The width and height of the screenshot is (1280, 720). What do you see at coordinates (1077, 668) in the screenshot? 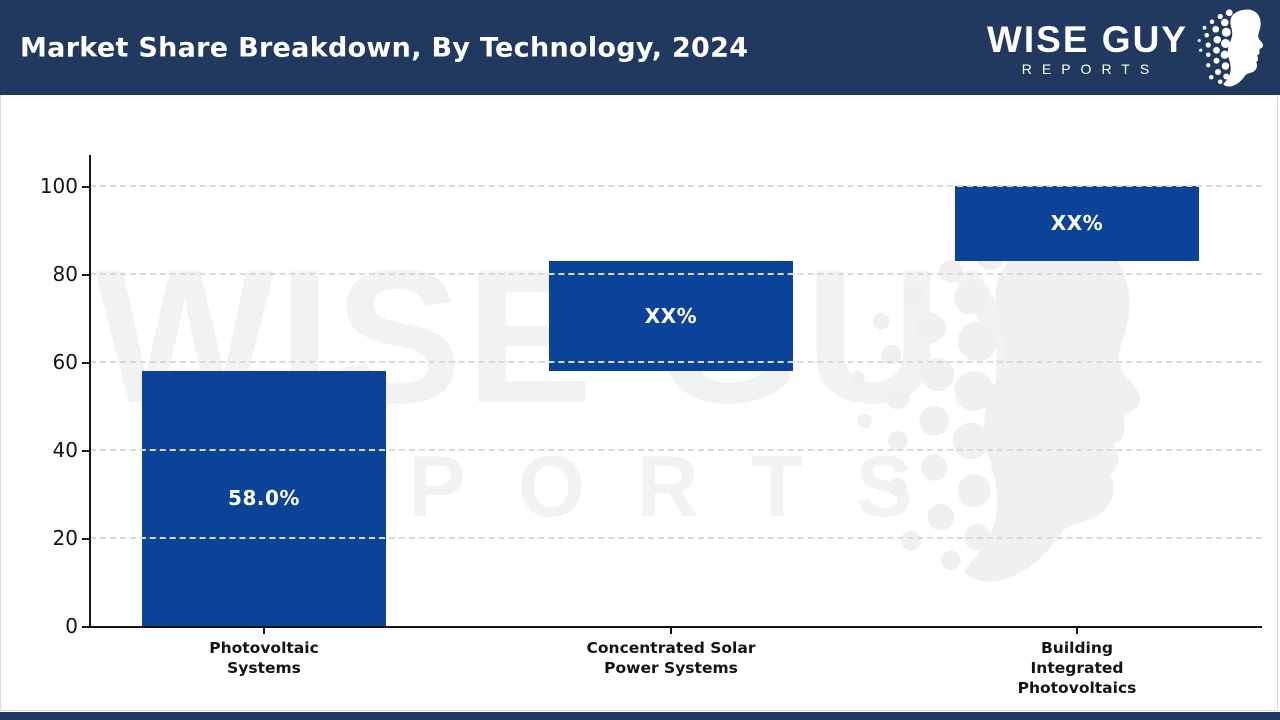
I see `category-label-2: Building Integrated Photovoltaics` at bounding box center [1077, 668].